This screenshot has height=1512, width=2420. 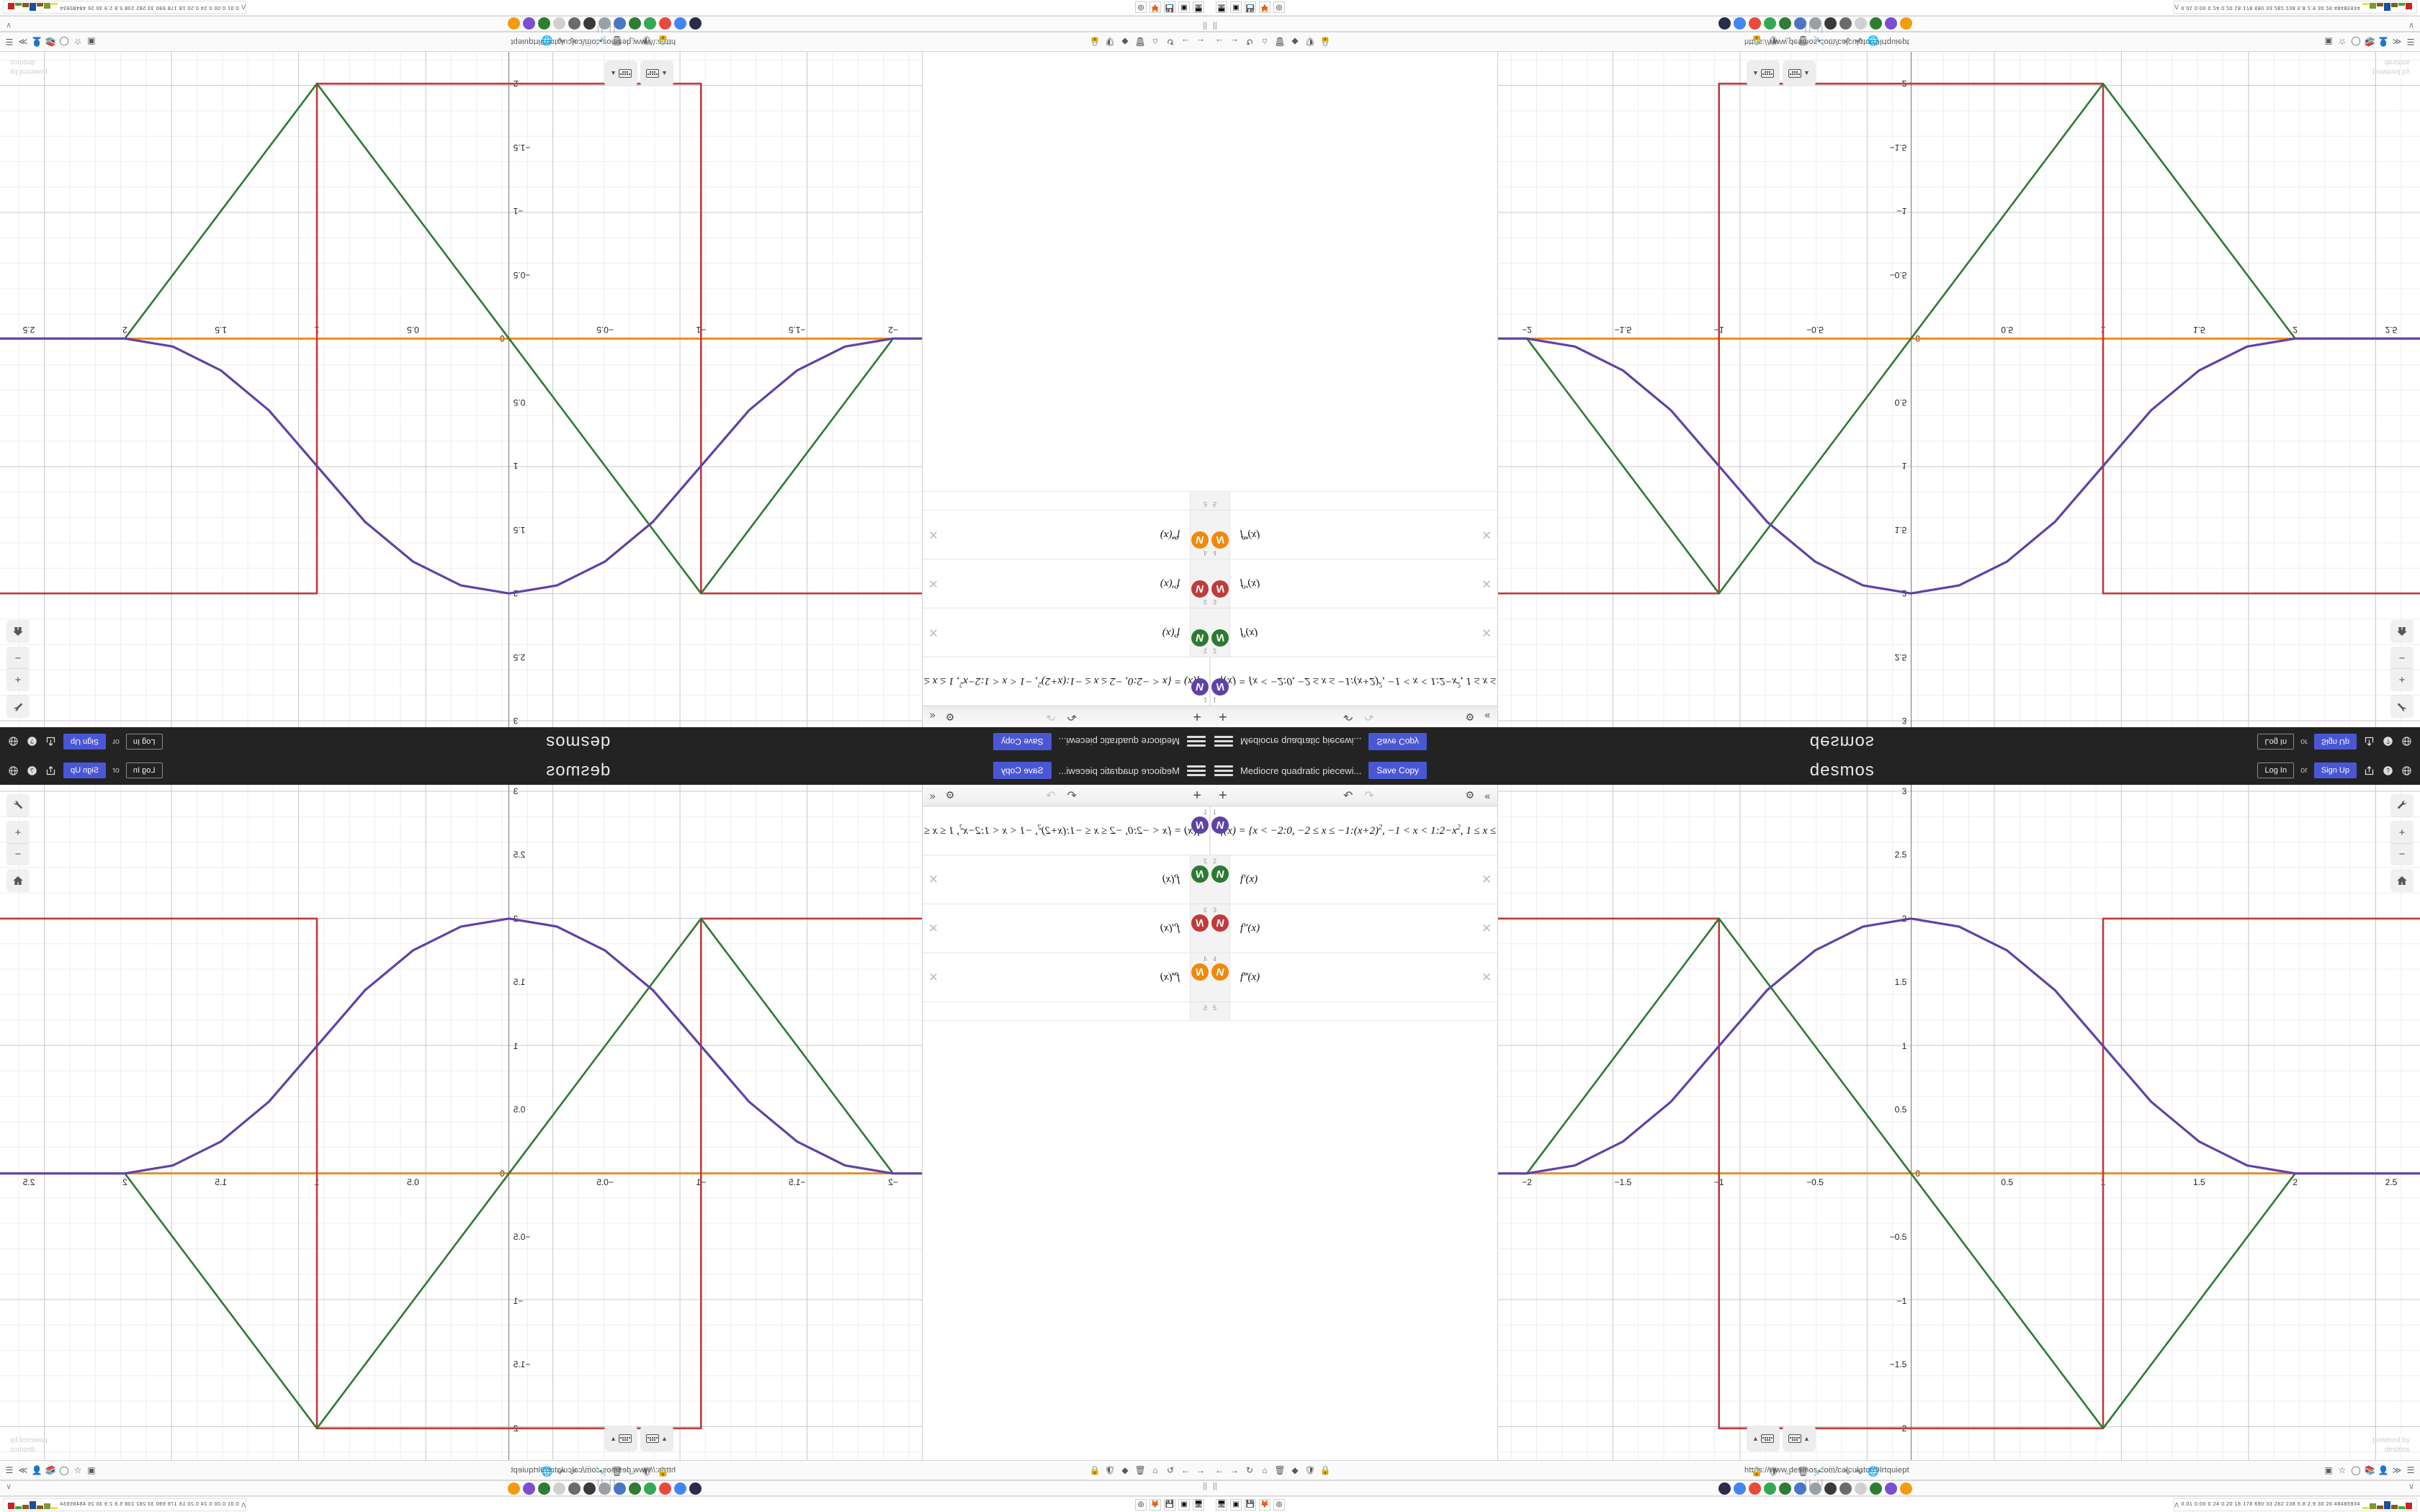 I want to click on google-photos-bookmark, so click(x=1754, y=1488).